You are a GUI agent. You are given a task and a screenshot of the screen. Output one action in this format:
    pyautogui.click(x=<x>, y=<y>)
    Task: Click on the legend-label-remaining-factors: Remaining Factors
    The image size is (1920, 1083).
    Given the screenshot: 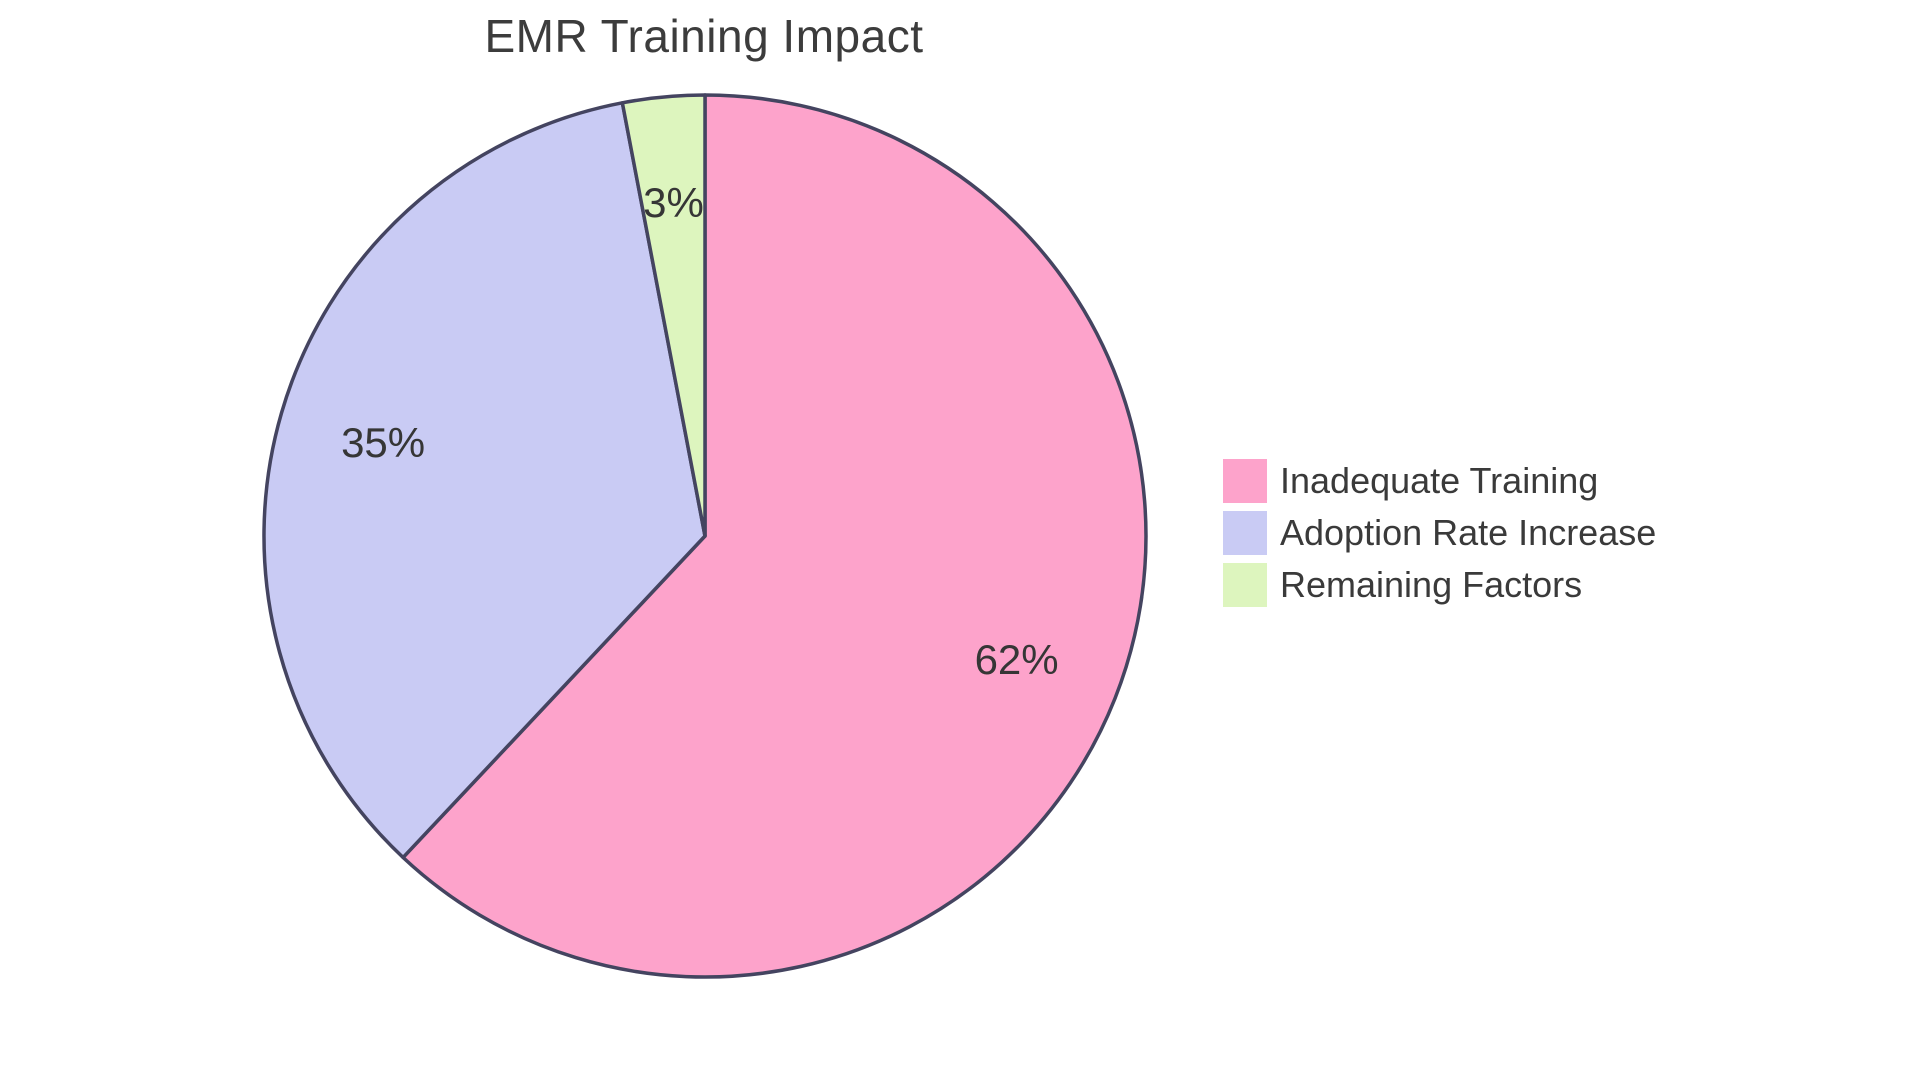 What is the action you would take?
    pyautogui.click(x=1431, y=584)
    